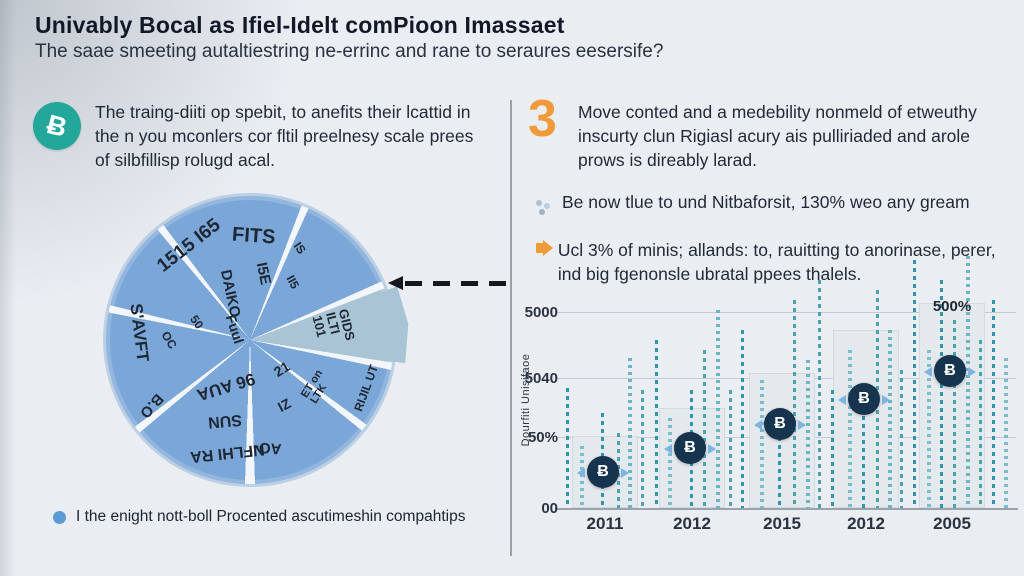 The height and width of the screenshot is (576, 1024). What do you see at coordinates (225, 420) in the screenshot?
I see `pie-slice-label: SUN` at bounding box center [225, 420].